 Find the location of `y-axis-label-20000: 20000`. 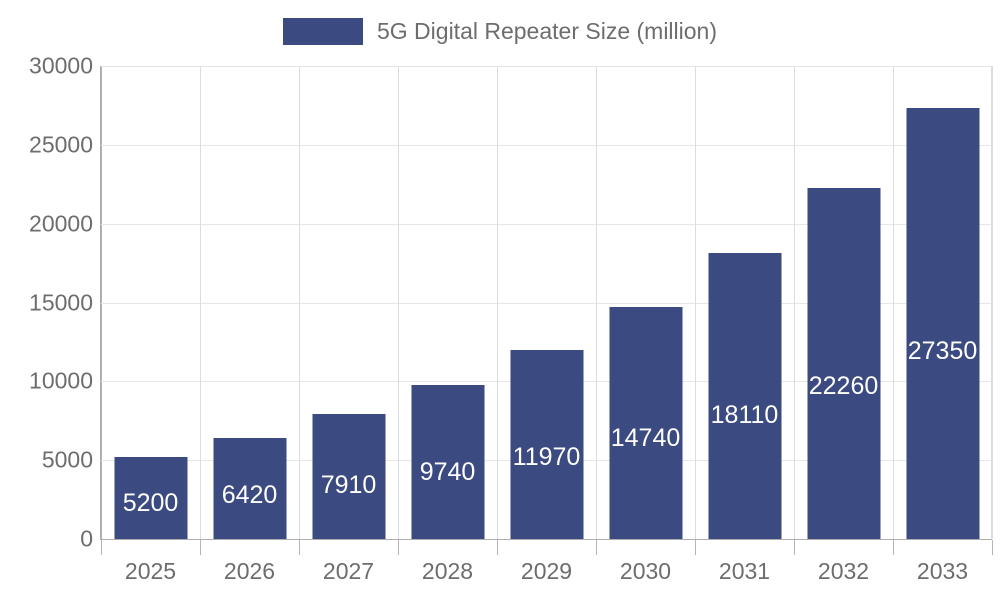

y-axis-label-20000: 20000 is located at coordinates (61, 223).